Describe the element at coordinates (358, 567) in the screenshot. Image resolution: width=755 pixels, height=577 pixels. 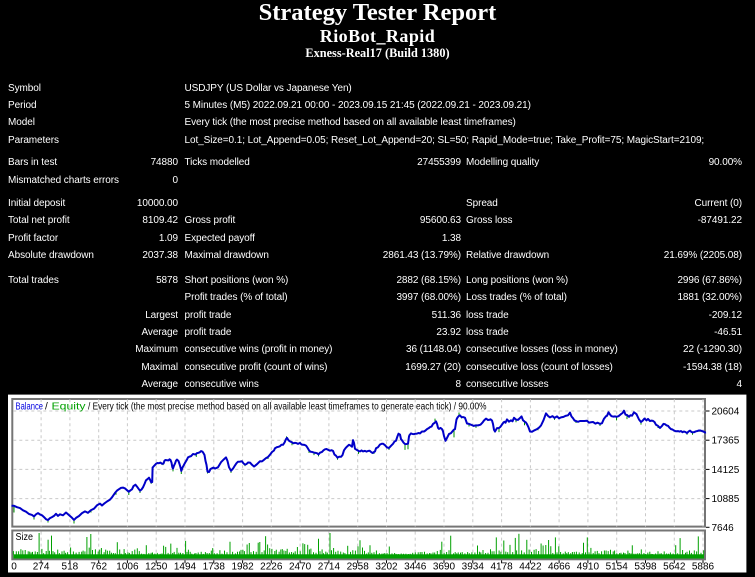
I see `svg-text: 2958` at that location.